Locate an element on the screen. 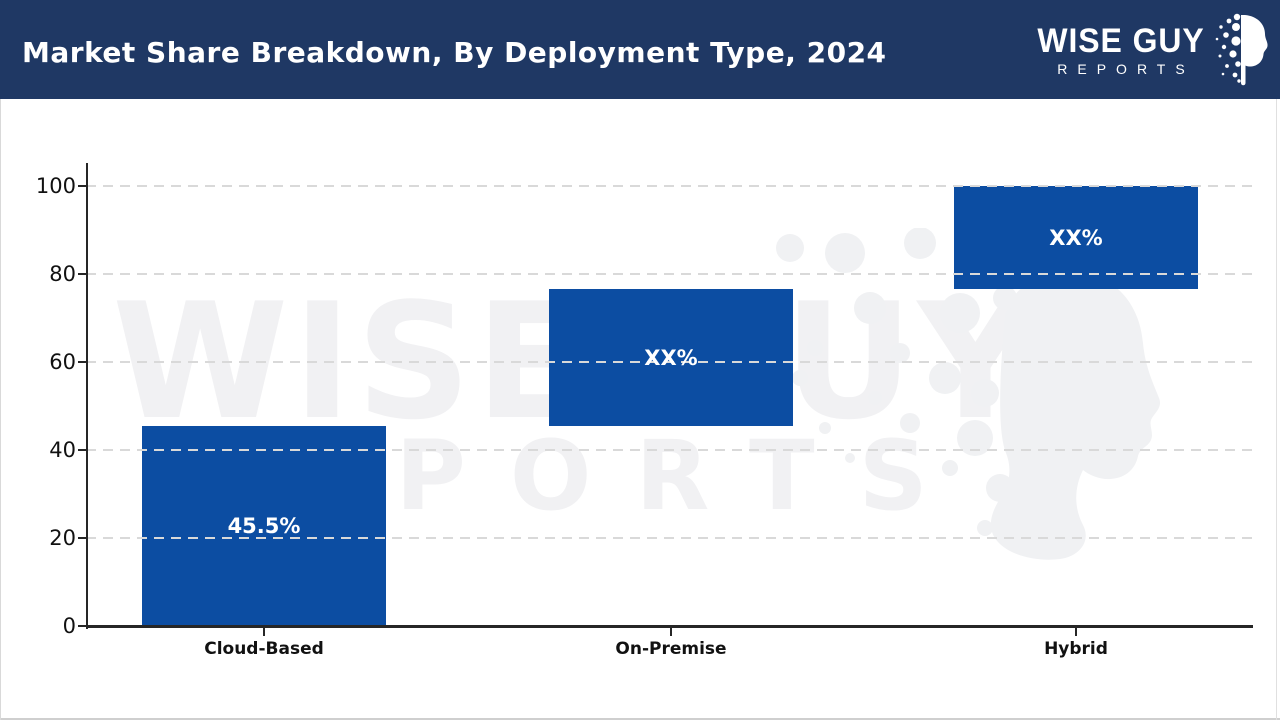 The width and height of the screenshot is (1280, 720). y-tick-label: 0 is located at coordinates (69, 626).